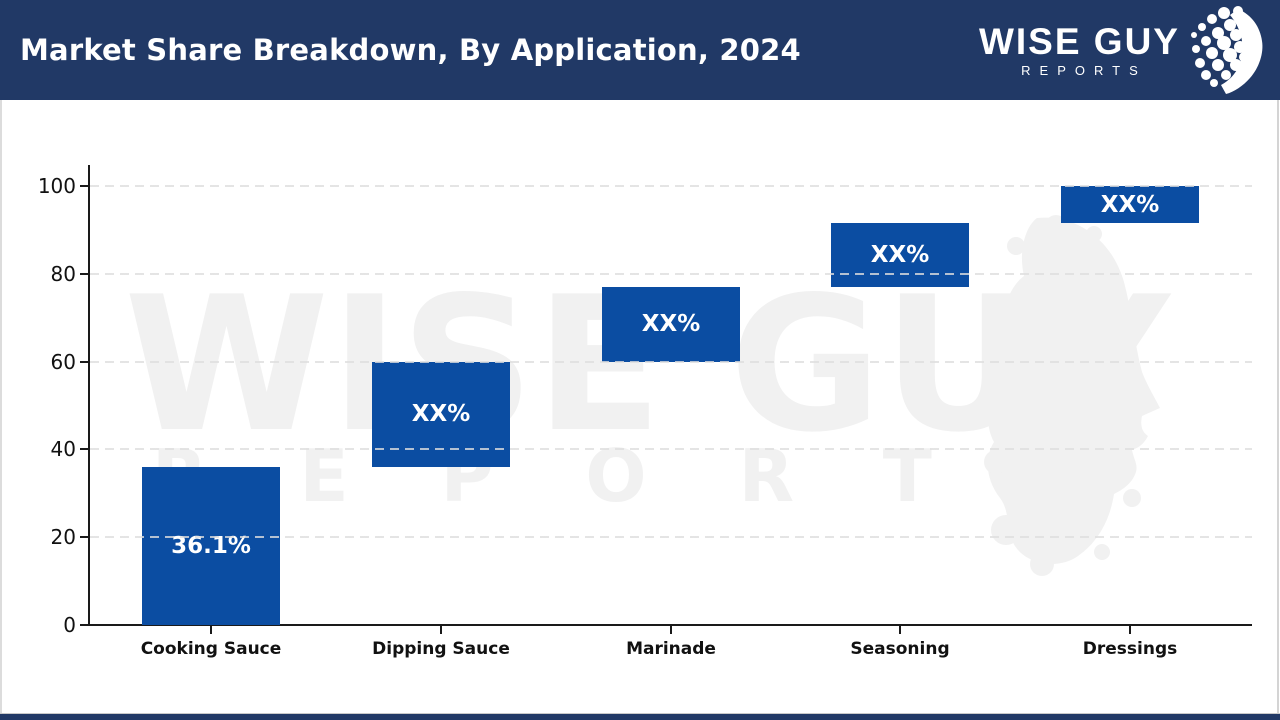 This screenshot has width=1280, height=720. I want to click on brand-face-icon, so click(1227, 50).